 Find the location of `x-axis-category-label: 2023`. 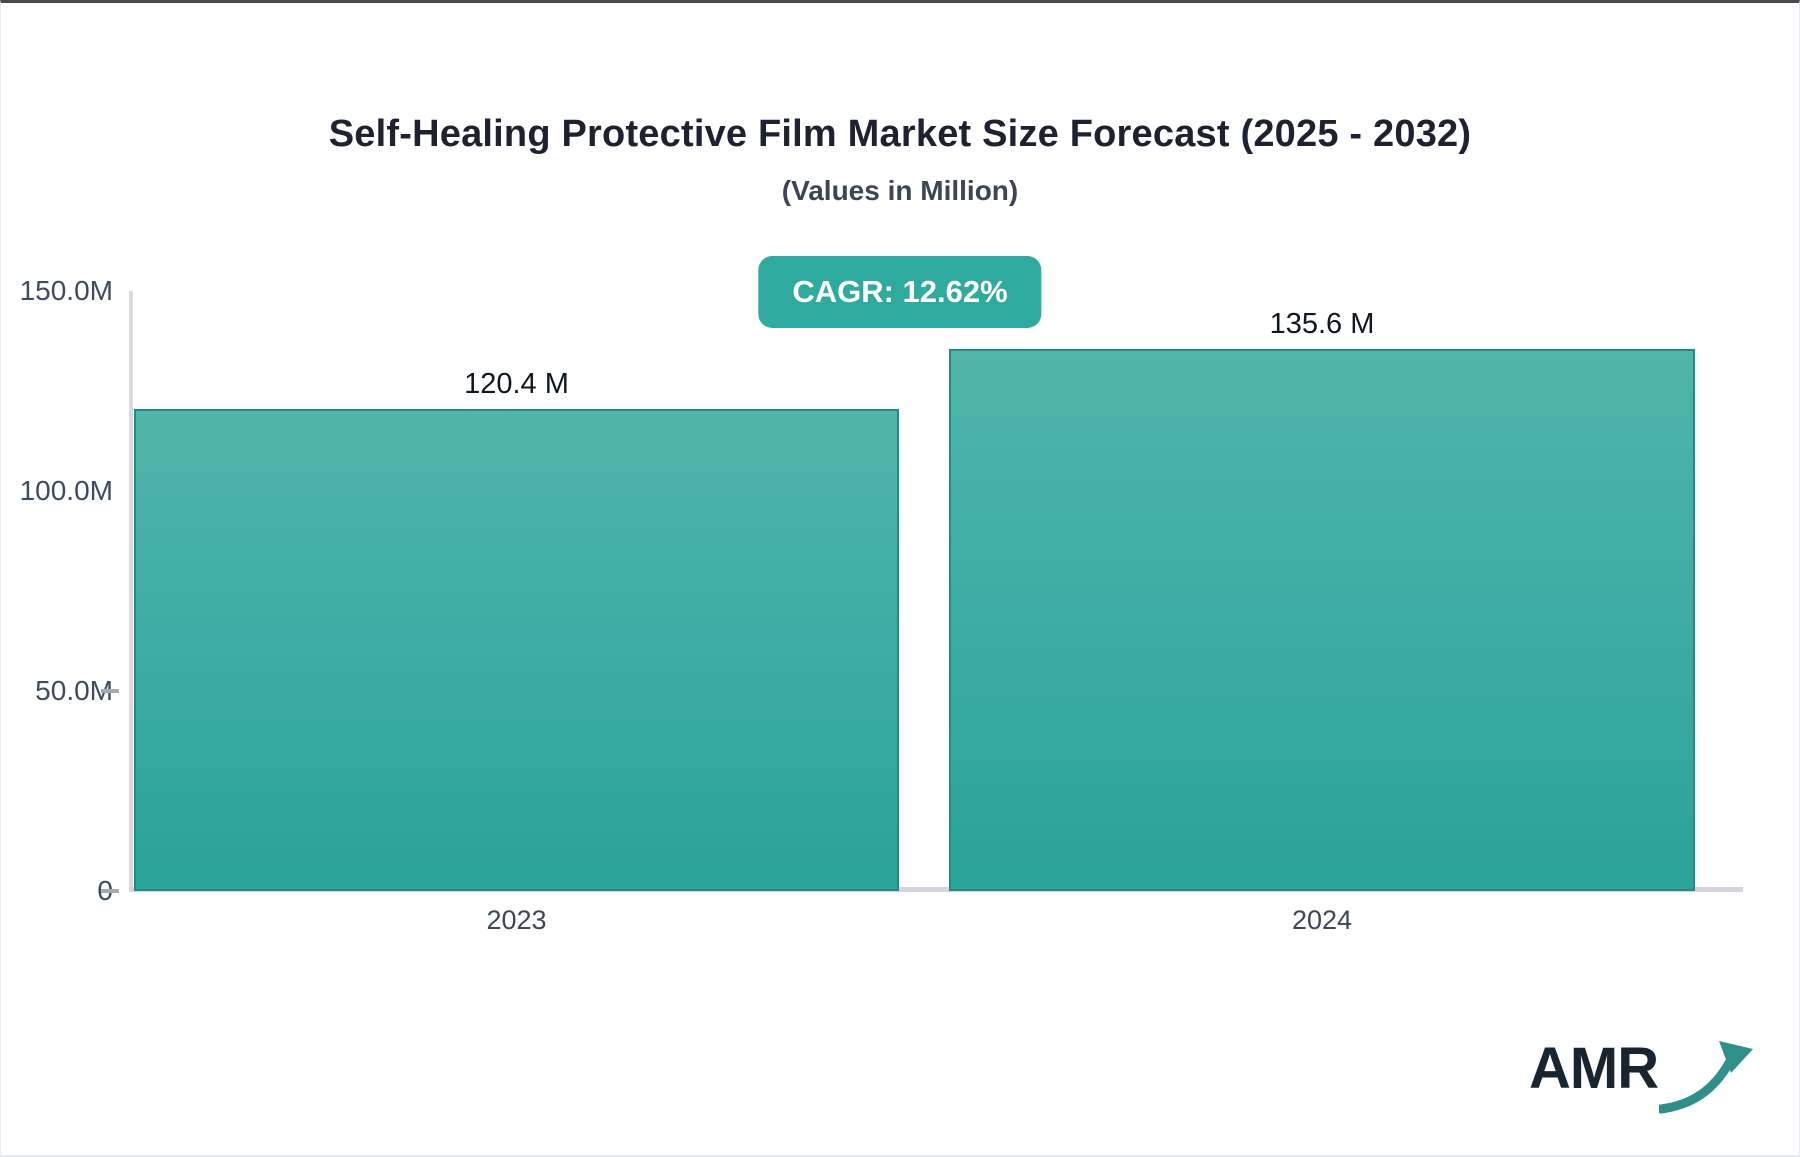

x-axis-category-label: 2023 is located at coordinates (516, 920).